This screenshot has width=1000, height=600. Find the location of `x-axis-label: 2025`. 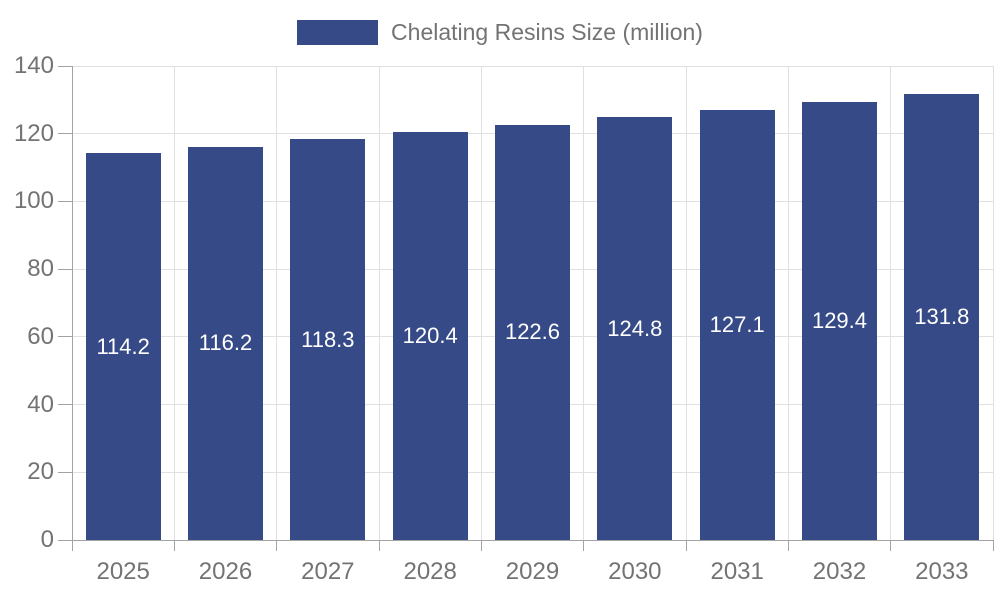

x-axis-label: 2025 is located at coordinates (123, 571).